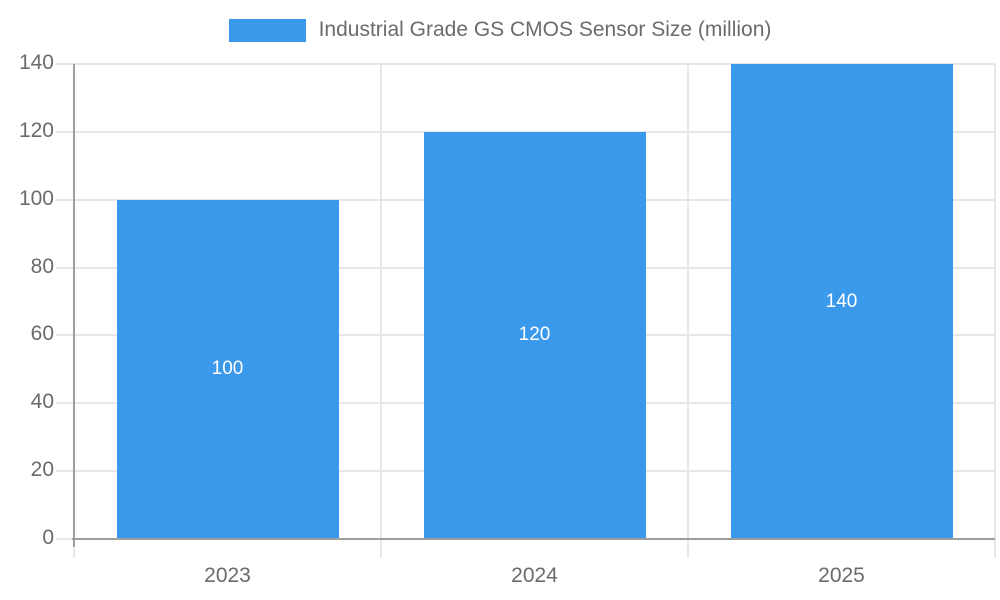 The width and height of the screenshot is (1000, 600). I want to click on bar-value-label: 140, so click(841, 301).